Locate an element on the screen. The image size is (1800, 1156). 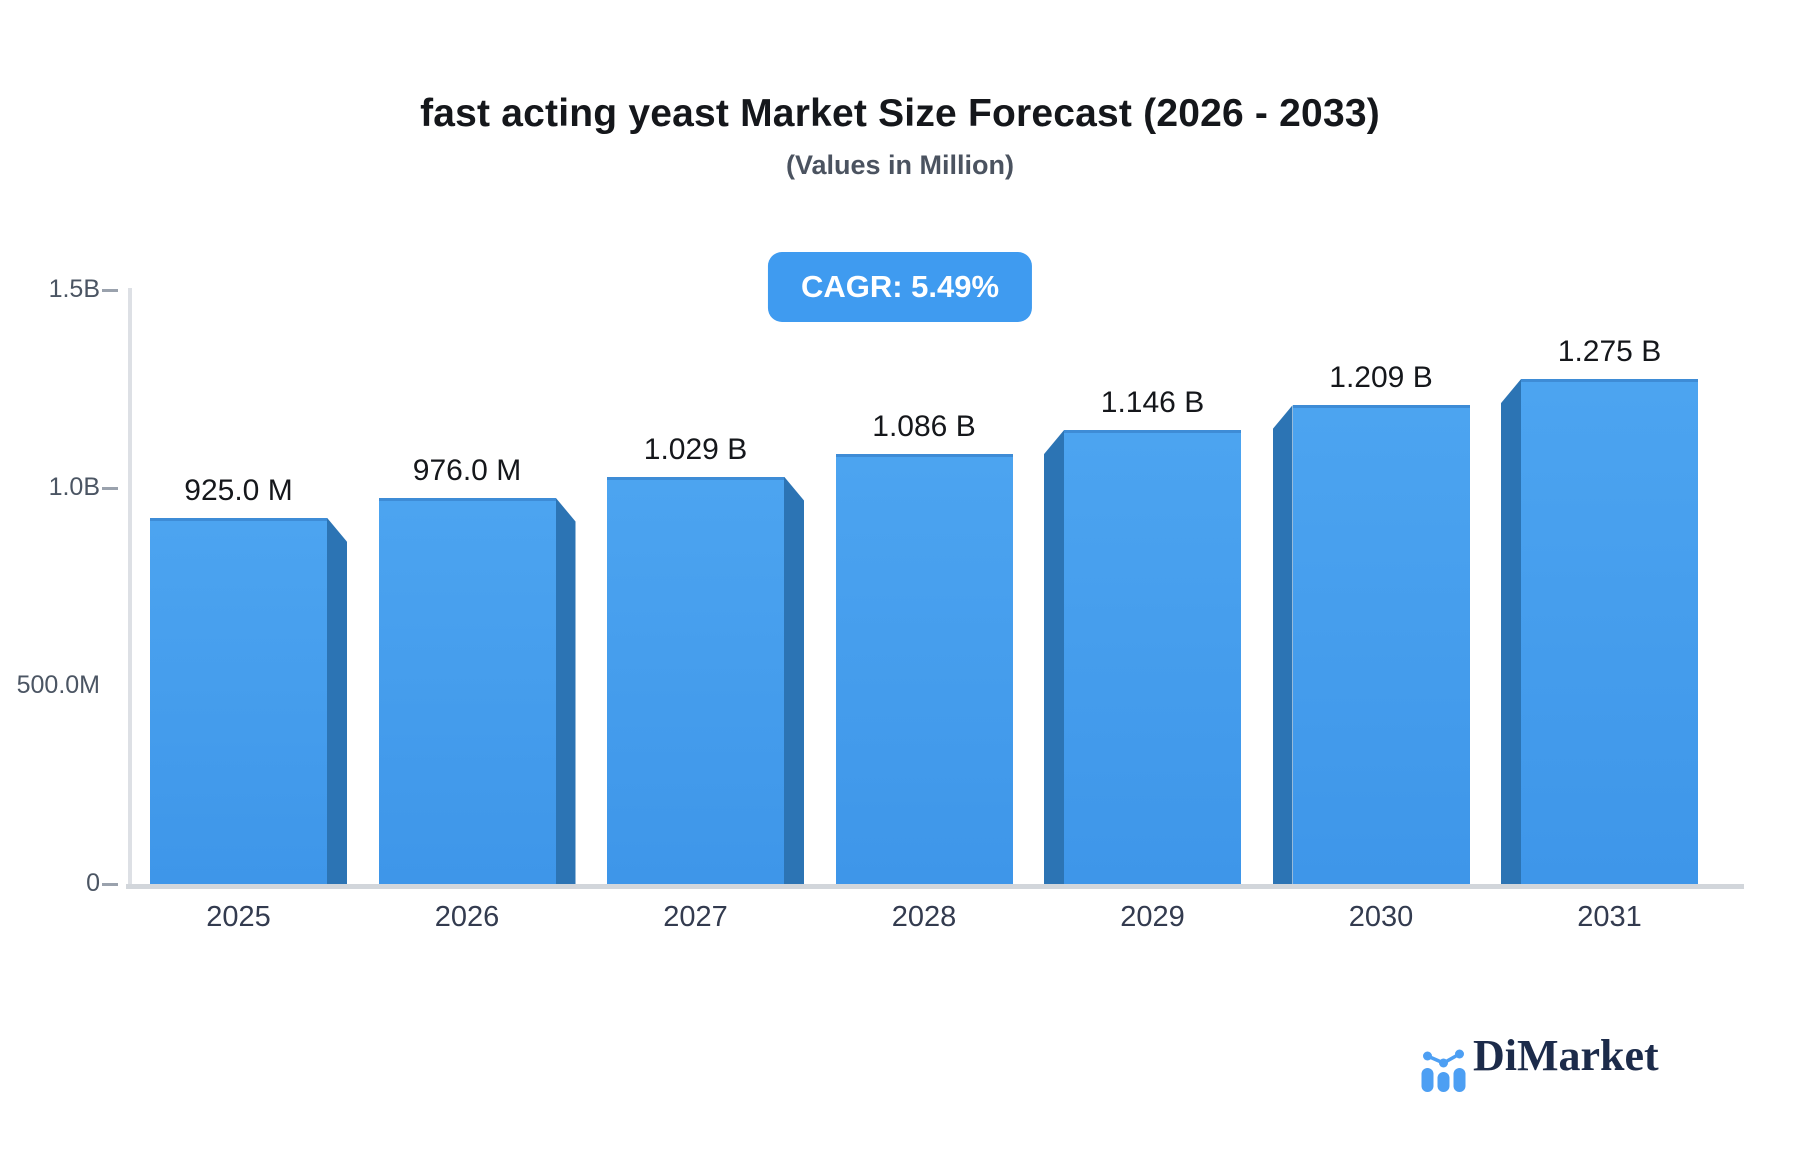
bar-value-label: 925.0 M is located at coordinates (238, 490).